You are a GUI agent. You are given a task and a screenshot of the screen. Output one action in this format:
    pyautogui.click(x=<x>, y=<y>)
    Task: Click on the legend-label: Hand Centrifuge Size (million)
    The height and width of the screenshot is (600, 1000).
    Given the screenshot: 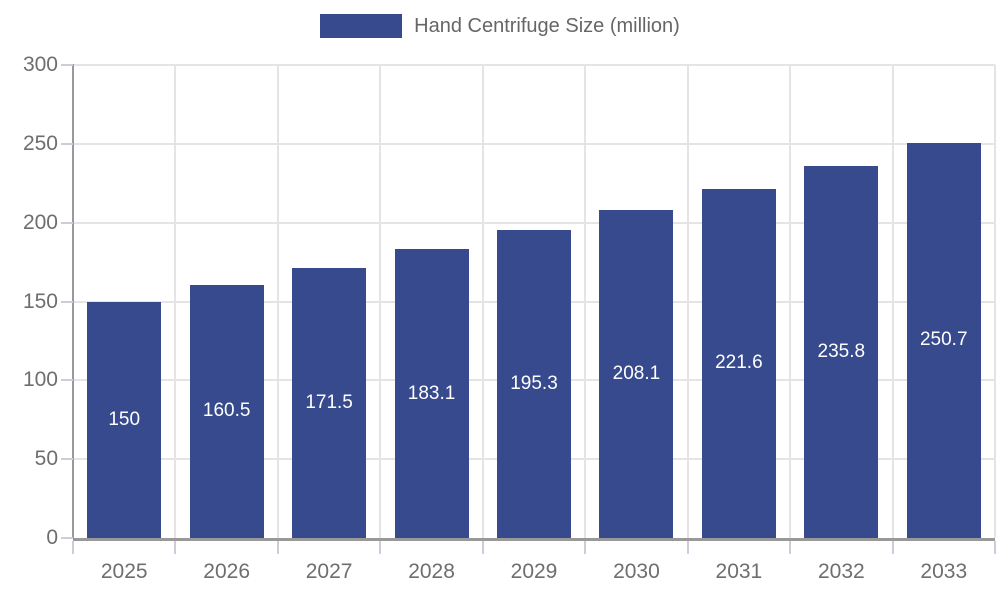 What is the action you would take?
    pyautogui.click(x=547, y=25)
    